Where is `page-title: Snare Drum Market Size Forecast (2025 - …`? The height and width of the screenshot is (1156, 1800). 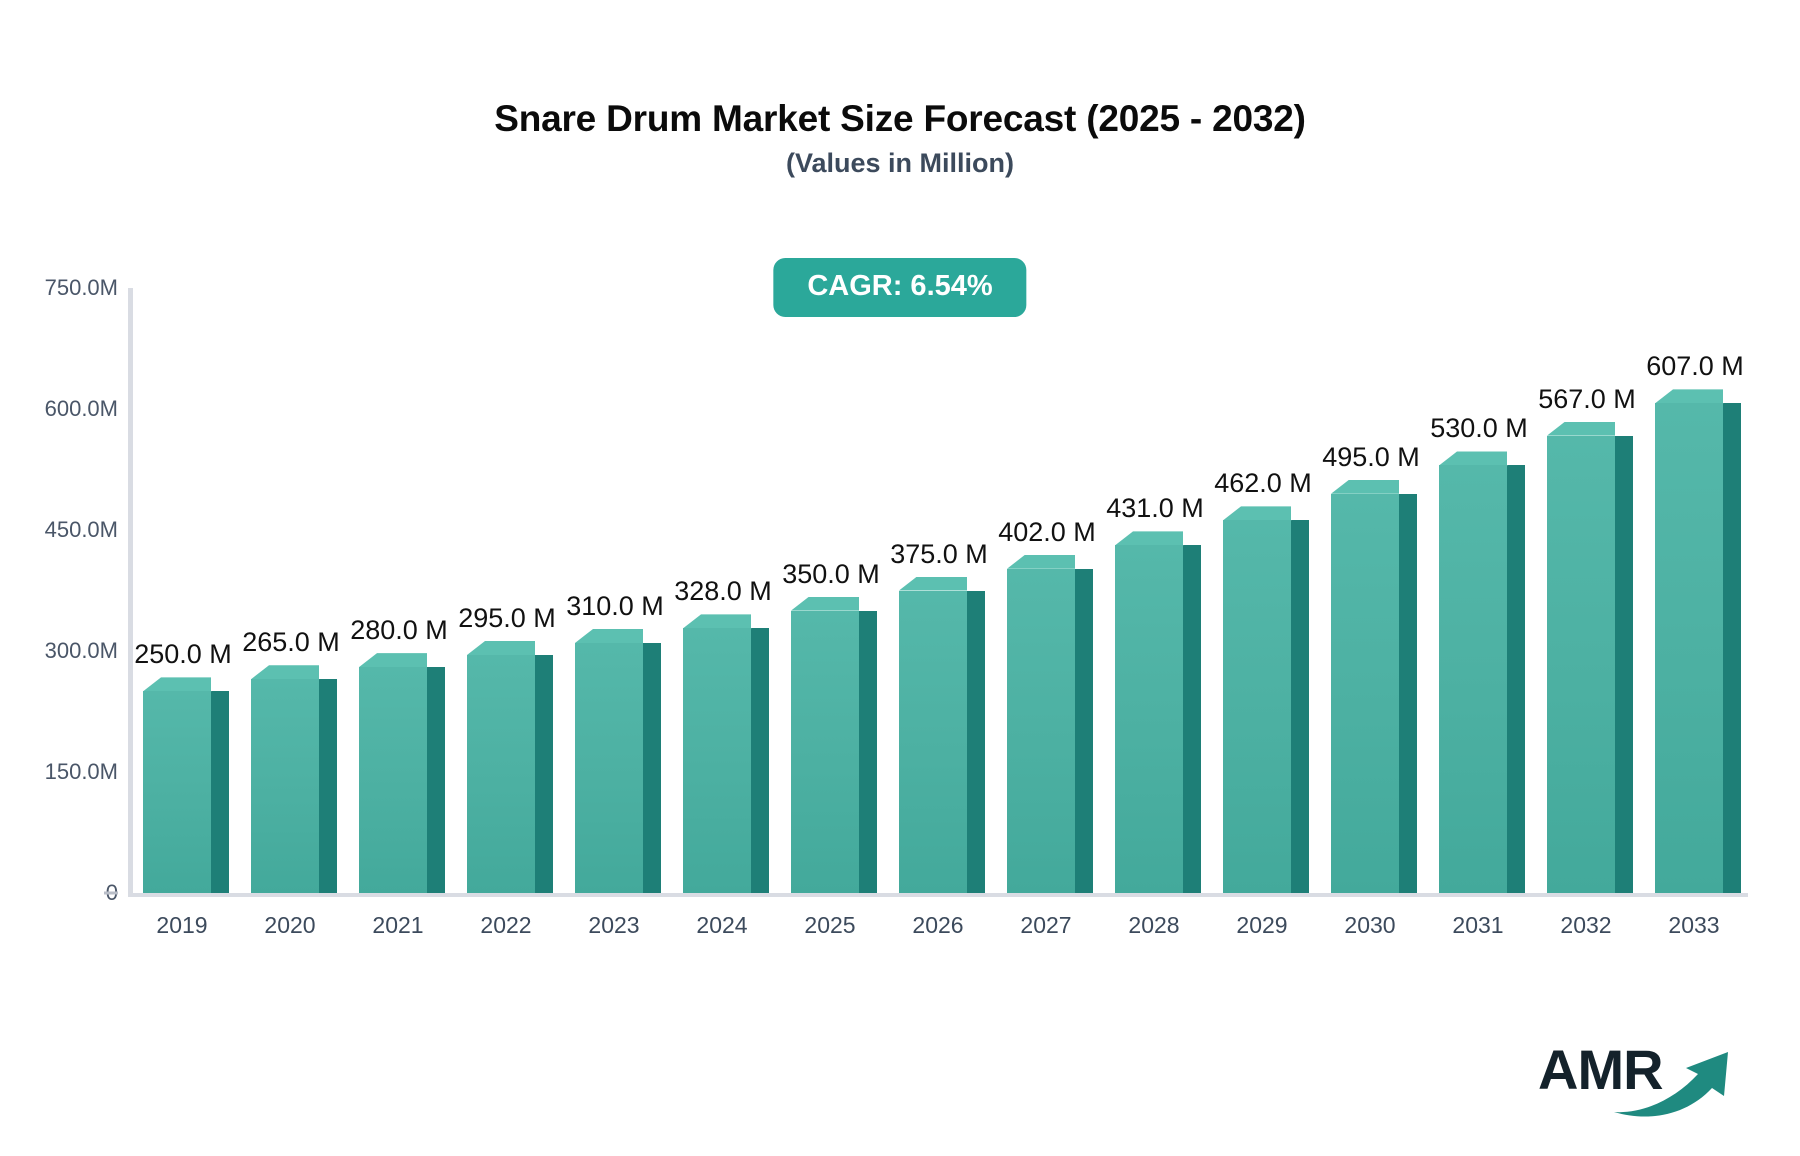 page-title: Snare Drum Market Size Forecast (2025 - … is located at coordinates (900, 118).